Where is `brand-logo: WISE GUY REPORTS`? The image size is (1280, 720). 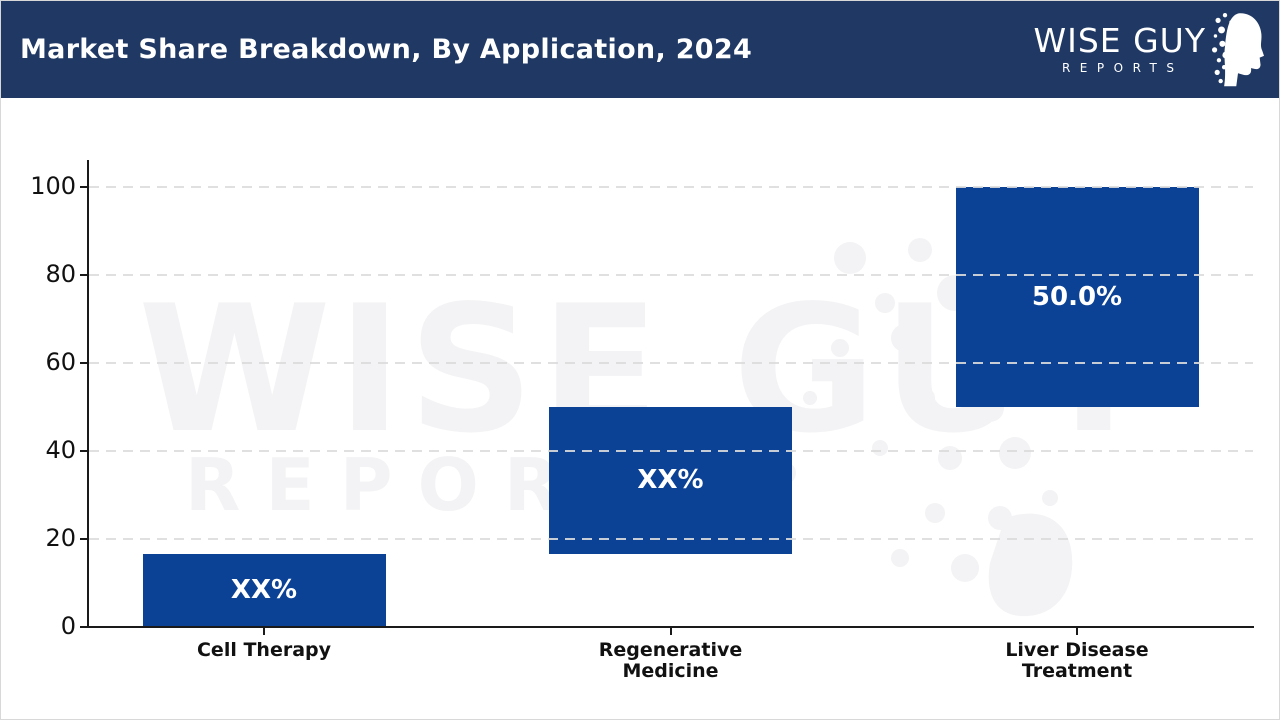 brand-logo: WISE GUY REPORTS is located at coordinates (1156, 49).